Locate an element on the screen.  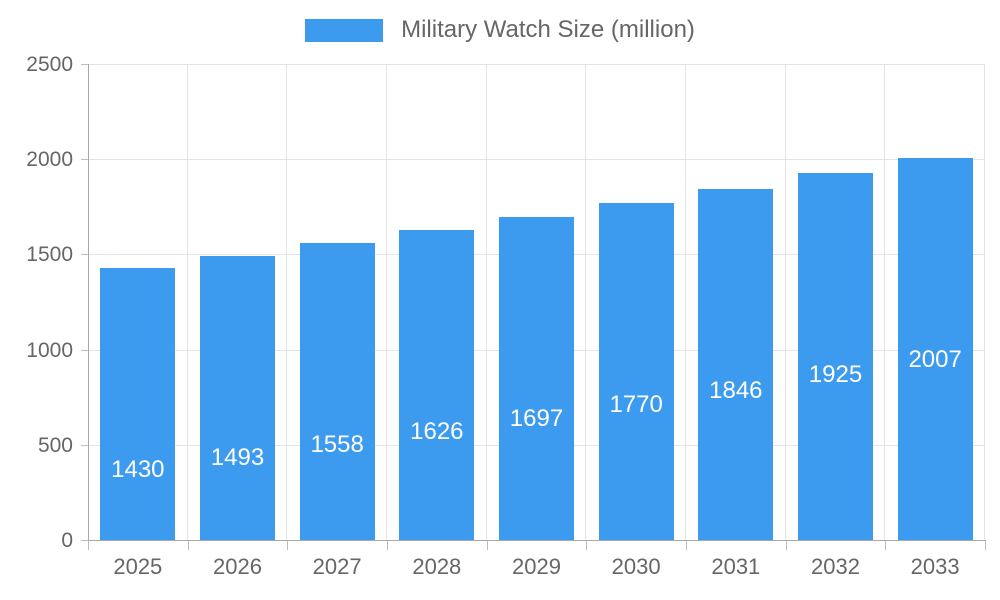
x-axis-tick-label: 2027 is located at coordinates (337, 566).